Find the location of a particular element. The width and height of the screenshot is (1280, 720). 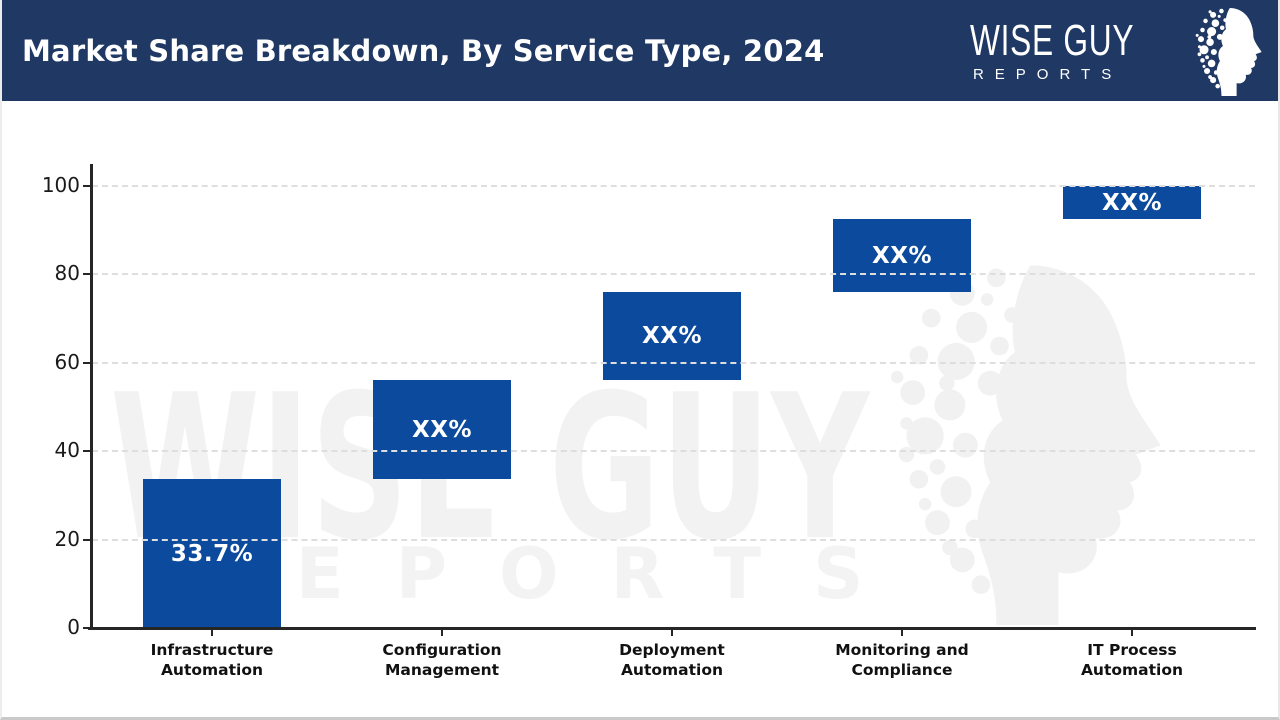

x-axis is located at coordinates (672, 628).